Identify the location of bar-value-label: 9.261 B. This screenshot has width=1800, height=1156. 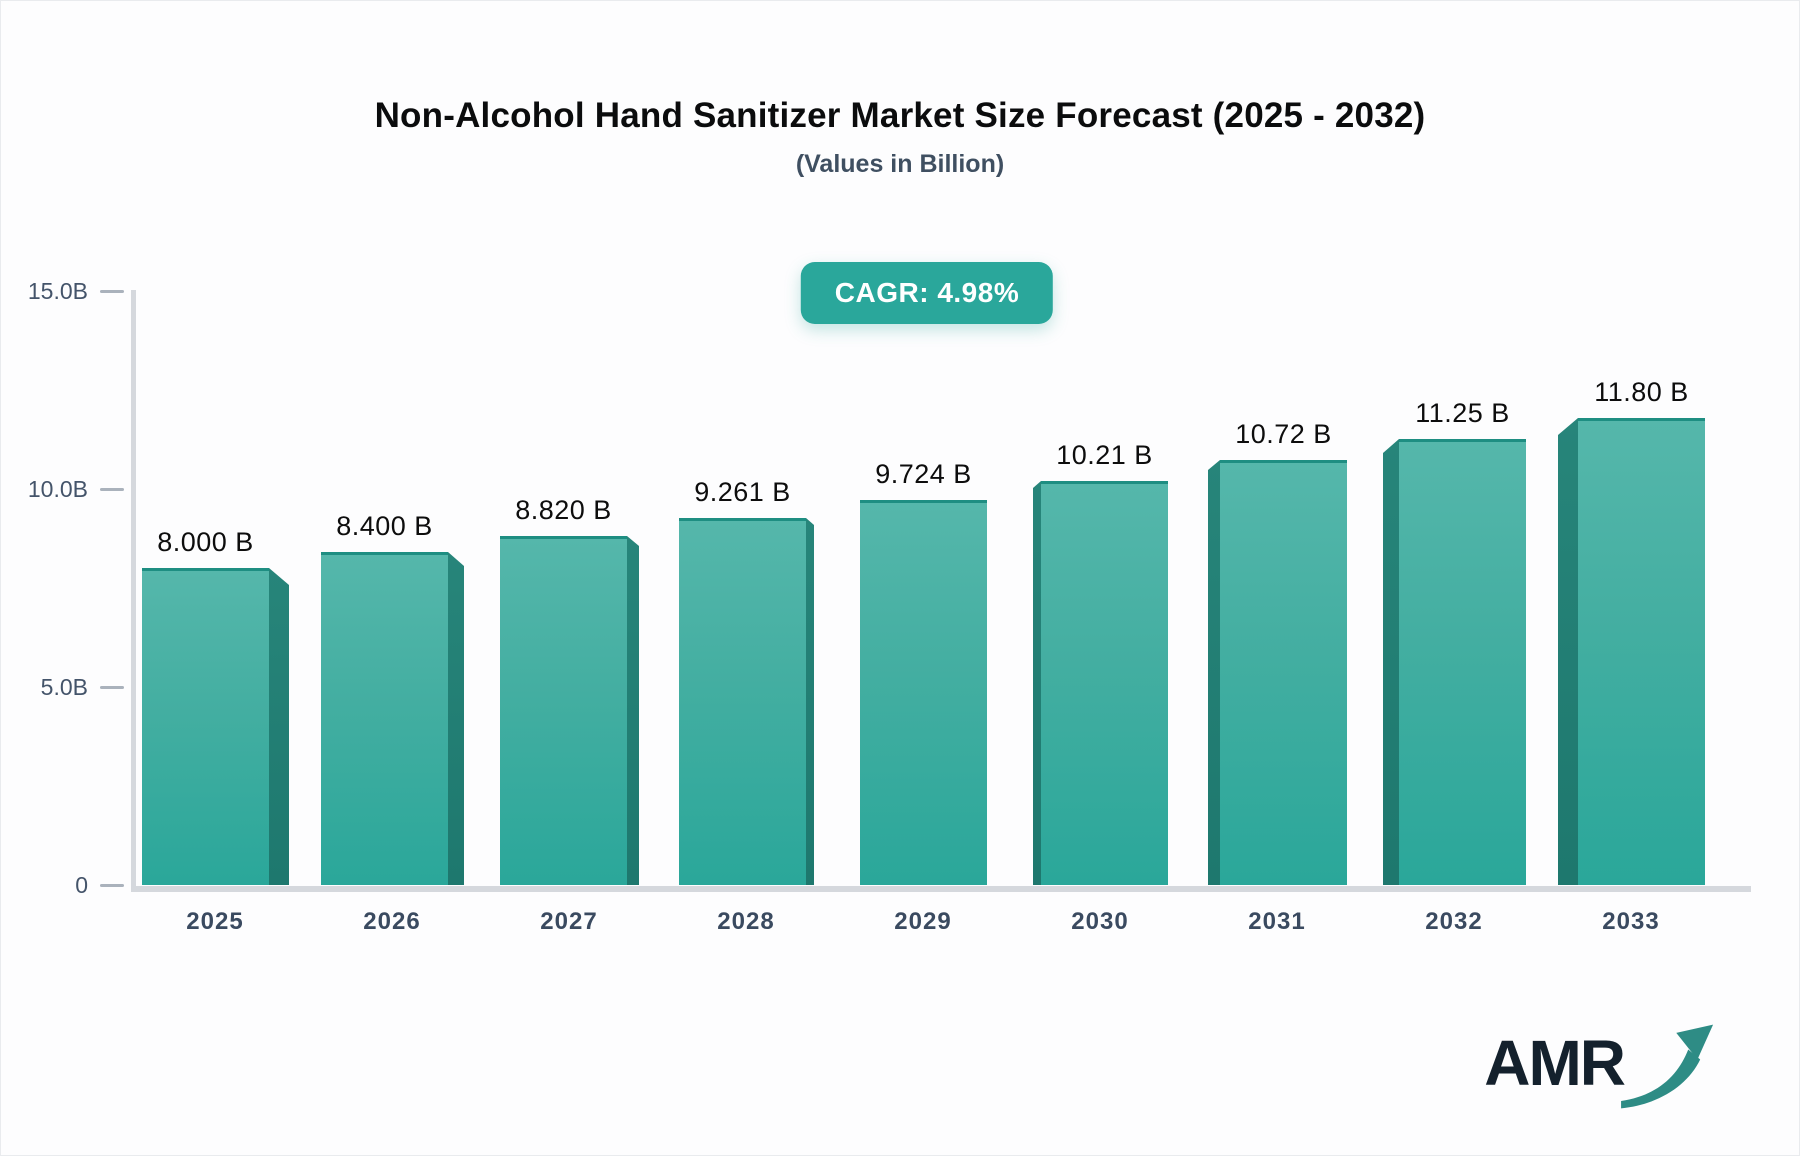
(742, 492).